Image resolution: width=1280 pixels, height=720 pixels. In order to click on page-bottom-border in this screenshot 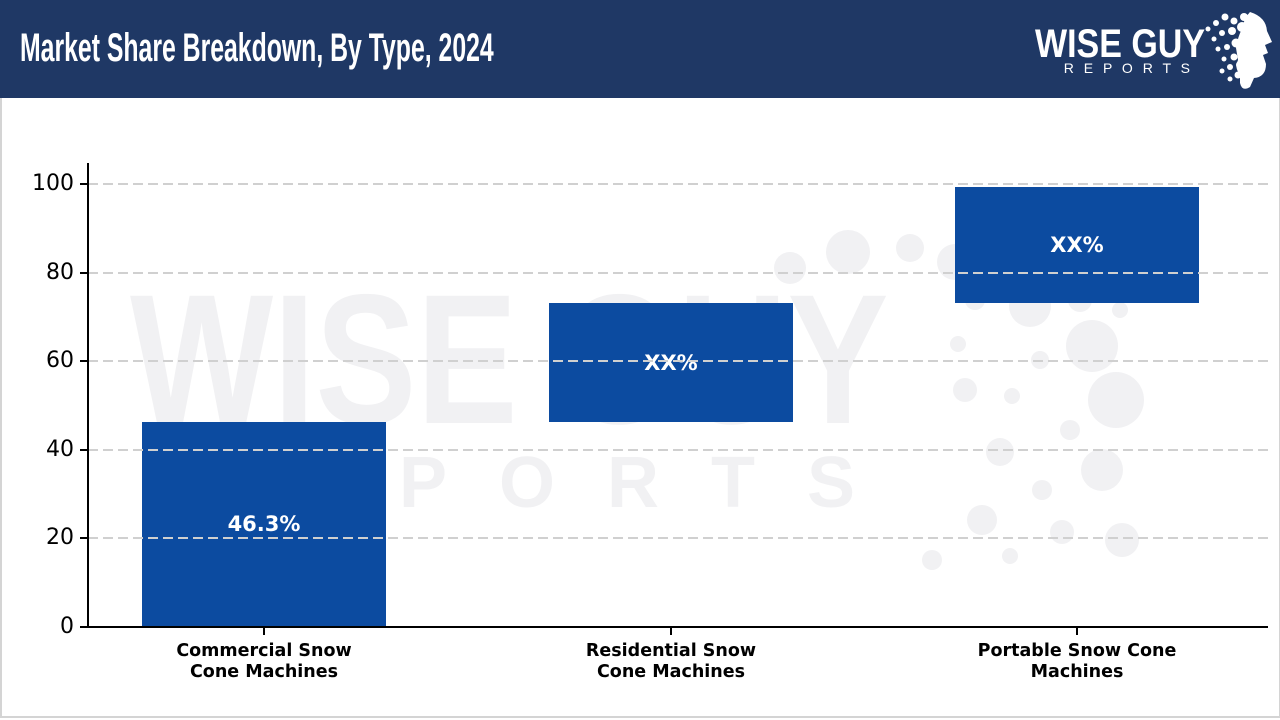, I will do `click(640, 717)`.